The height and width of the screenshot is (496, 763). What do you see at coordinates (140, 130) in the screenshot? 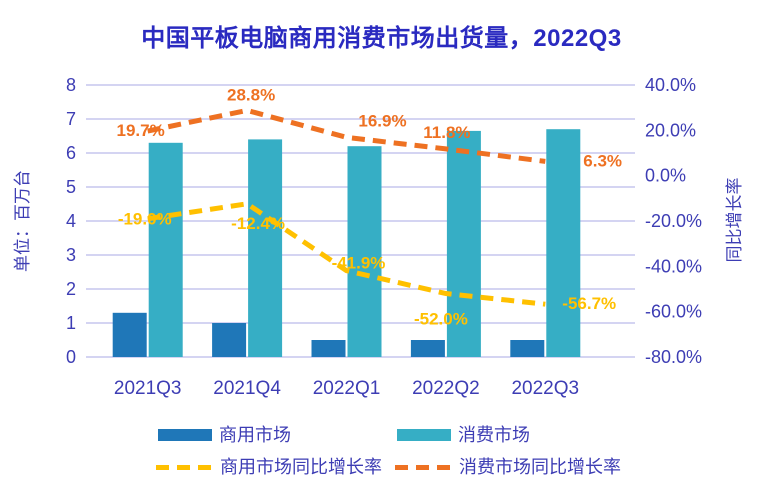
I see `data-label-consumer-growth-2021Q3: 19.7%` at bounding box center [140, 130].